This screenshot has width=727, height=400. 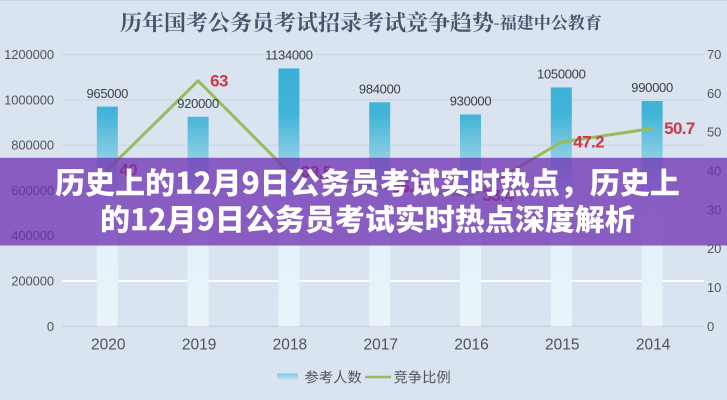 I want to click on svg-text: 60, so click(x=714, y=93).